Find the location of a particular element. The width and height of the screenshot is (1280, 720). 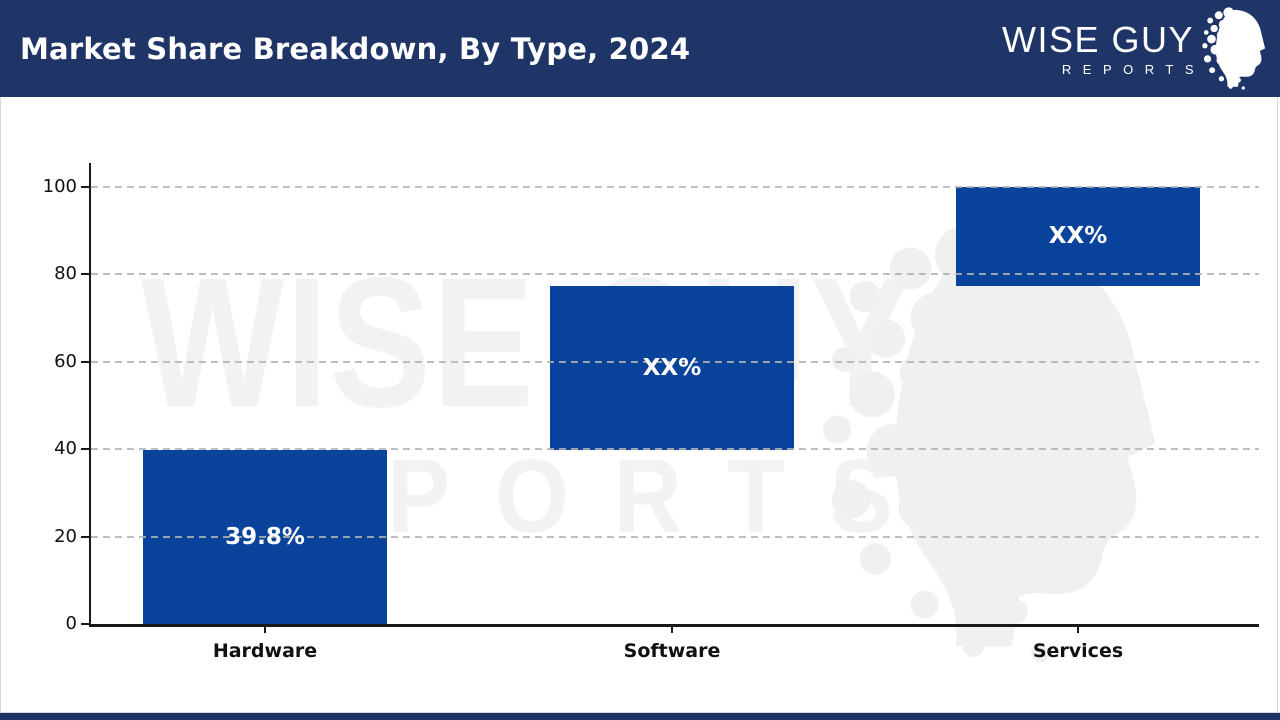

brand-text: WISE GUY REPORTS is located at coordinates (1097, 48).